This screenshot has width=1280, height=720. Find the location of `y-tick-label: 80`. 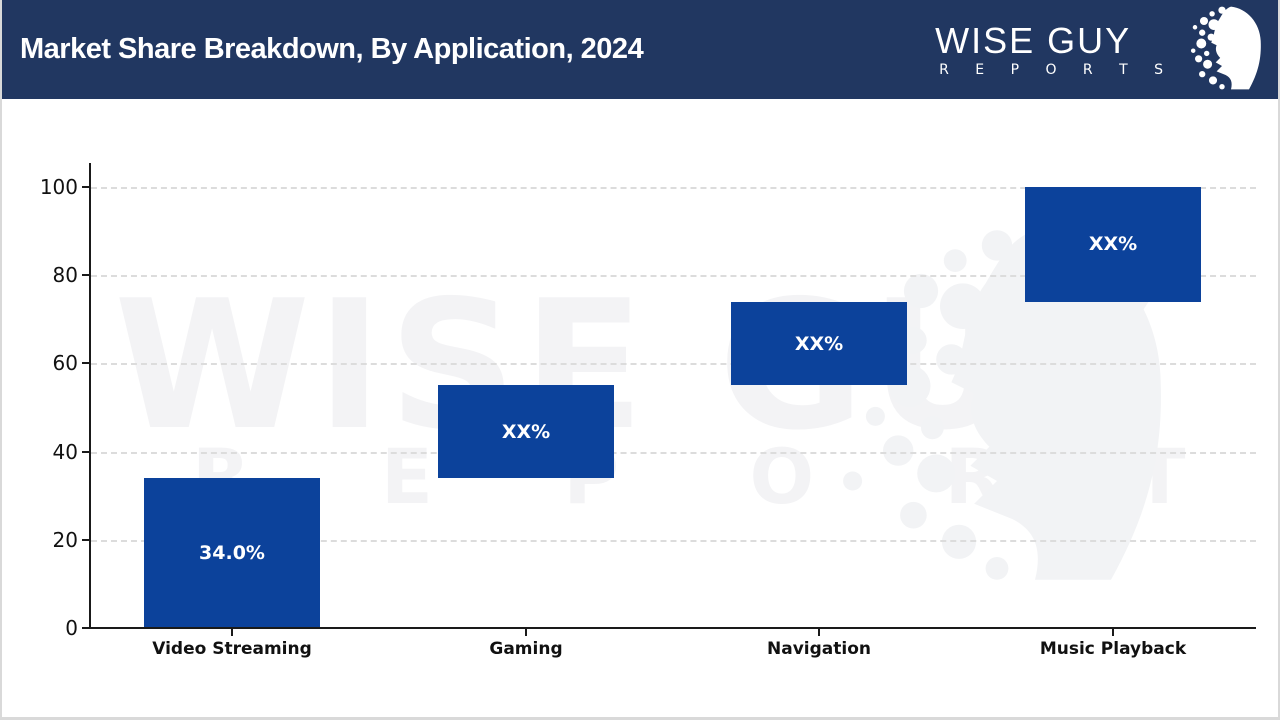

y-tick-label: 80 is located at coordinates (65, 275).